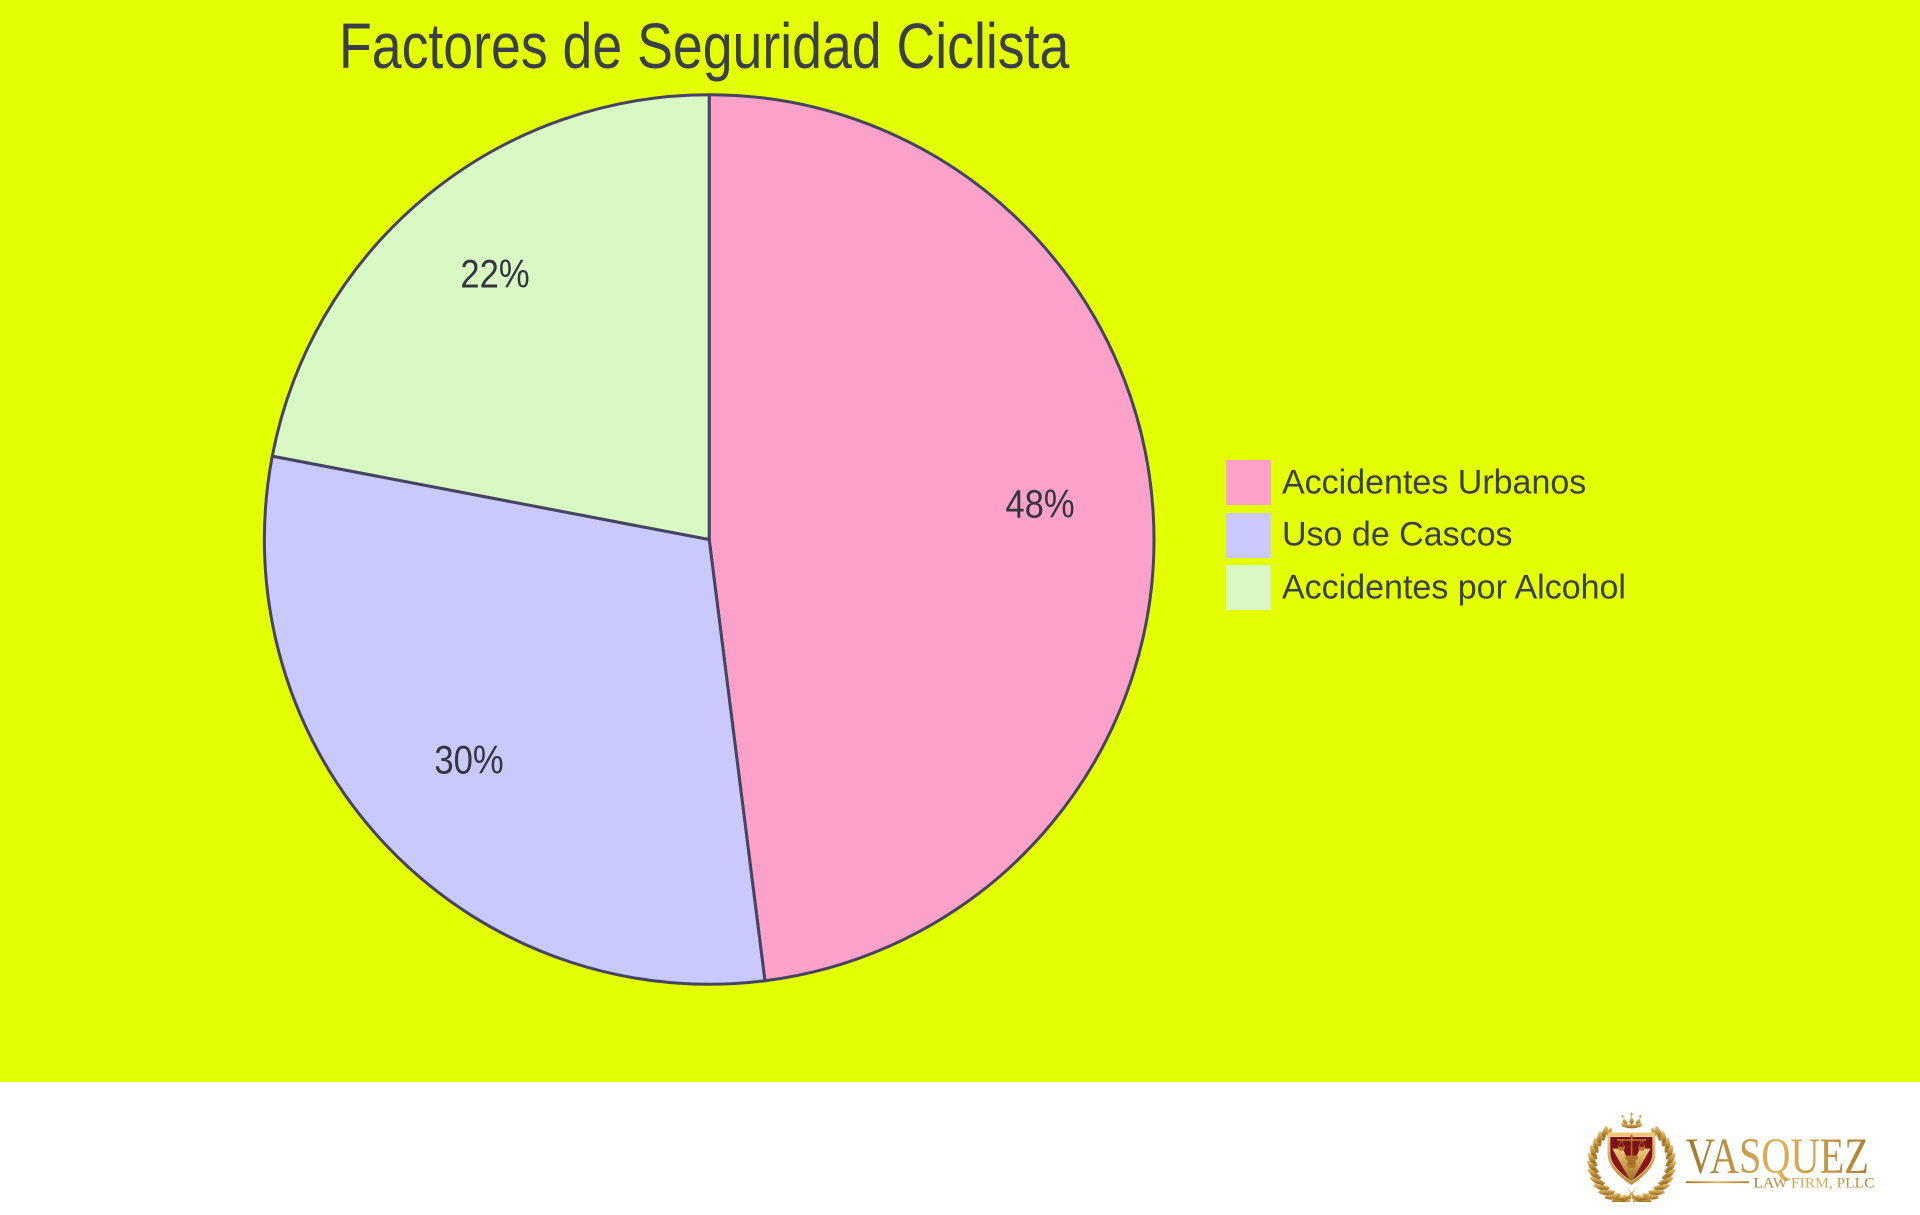 This screenshot has height=1215, width=1920. I want to click on svg-text: VASQUEZ, so click(1777, 1156).